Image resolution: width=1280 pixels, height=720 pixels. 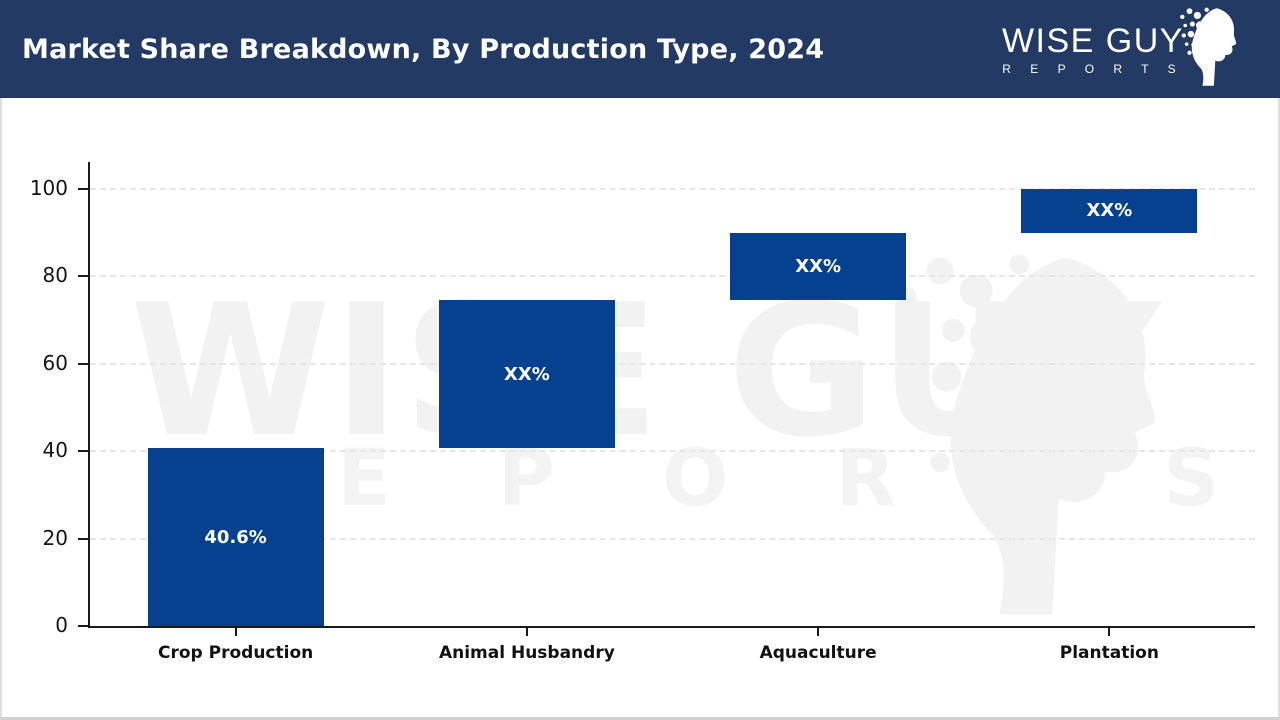 I want to click on bar-value-label: 40.6%, so click(x=235, y=537).